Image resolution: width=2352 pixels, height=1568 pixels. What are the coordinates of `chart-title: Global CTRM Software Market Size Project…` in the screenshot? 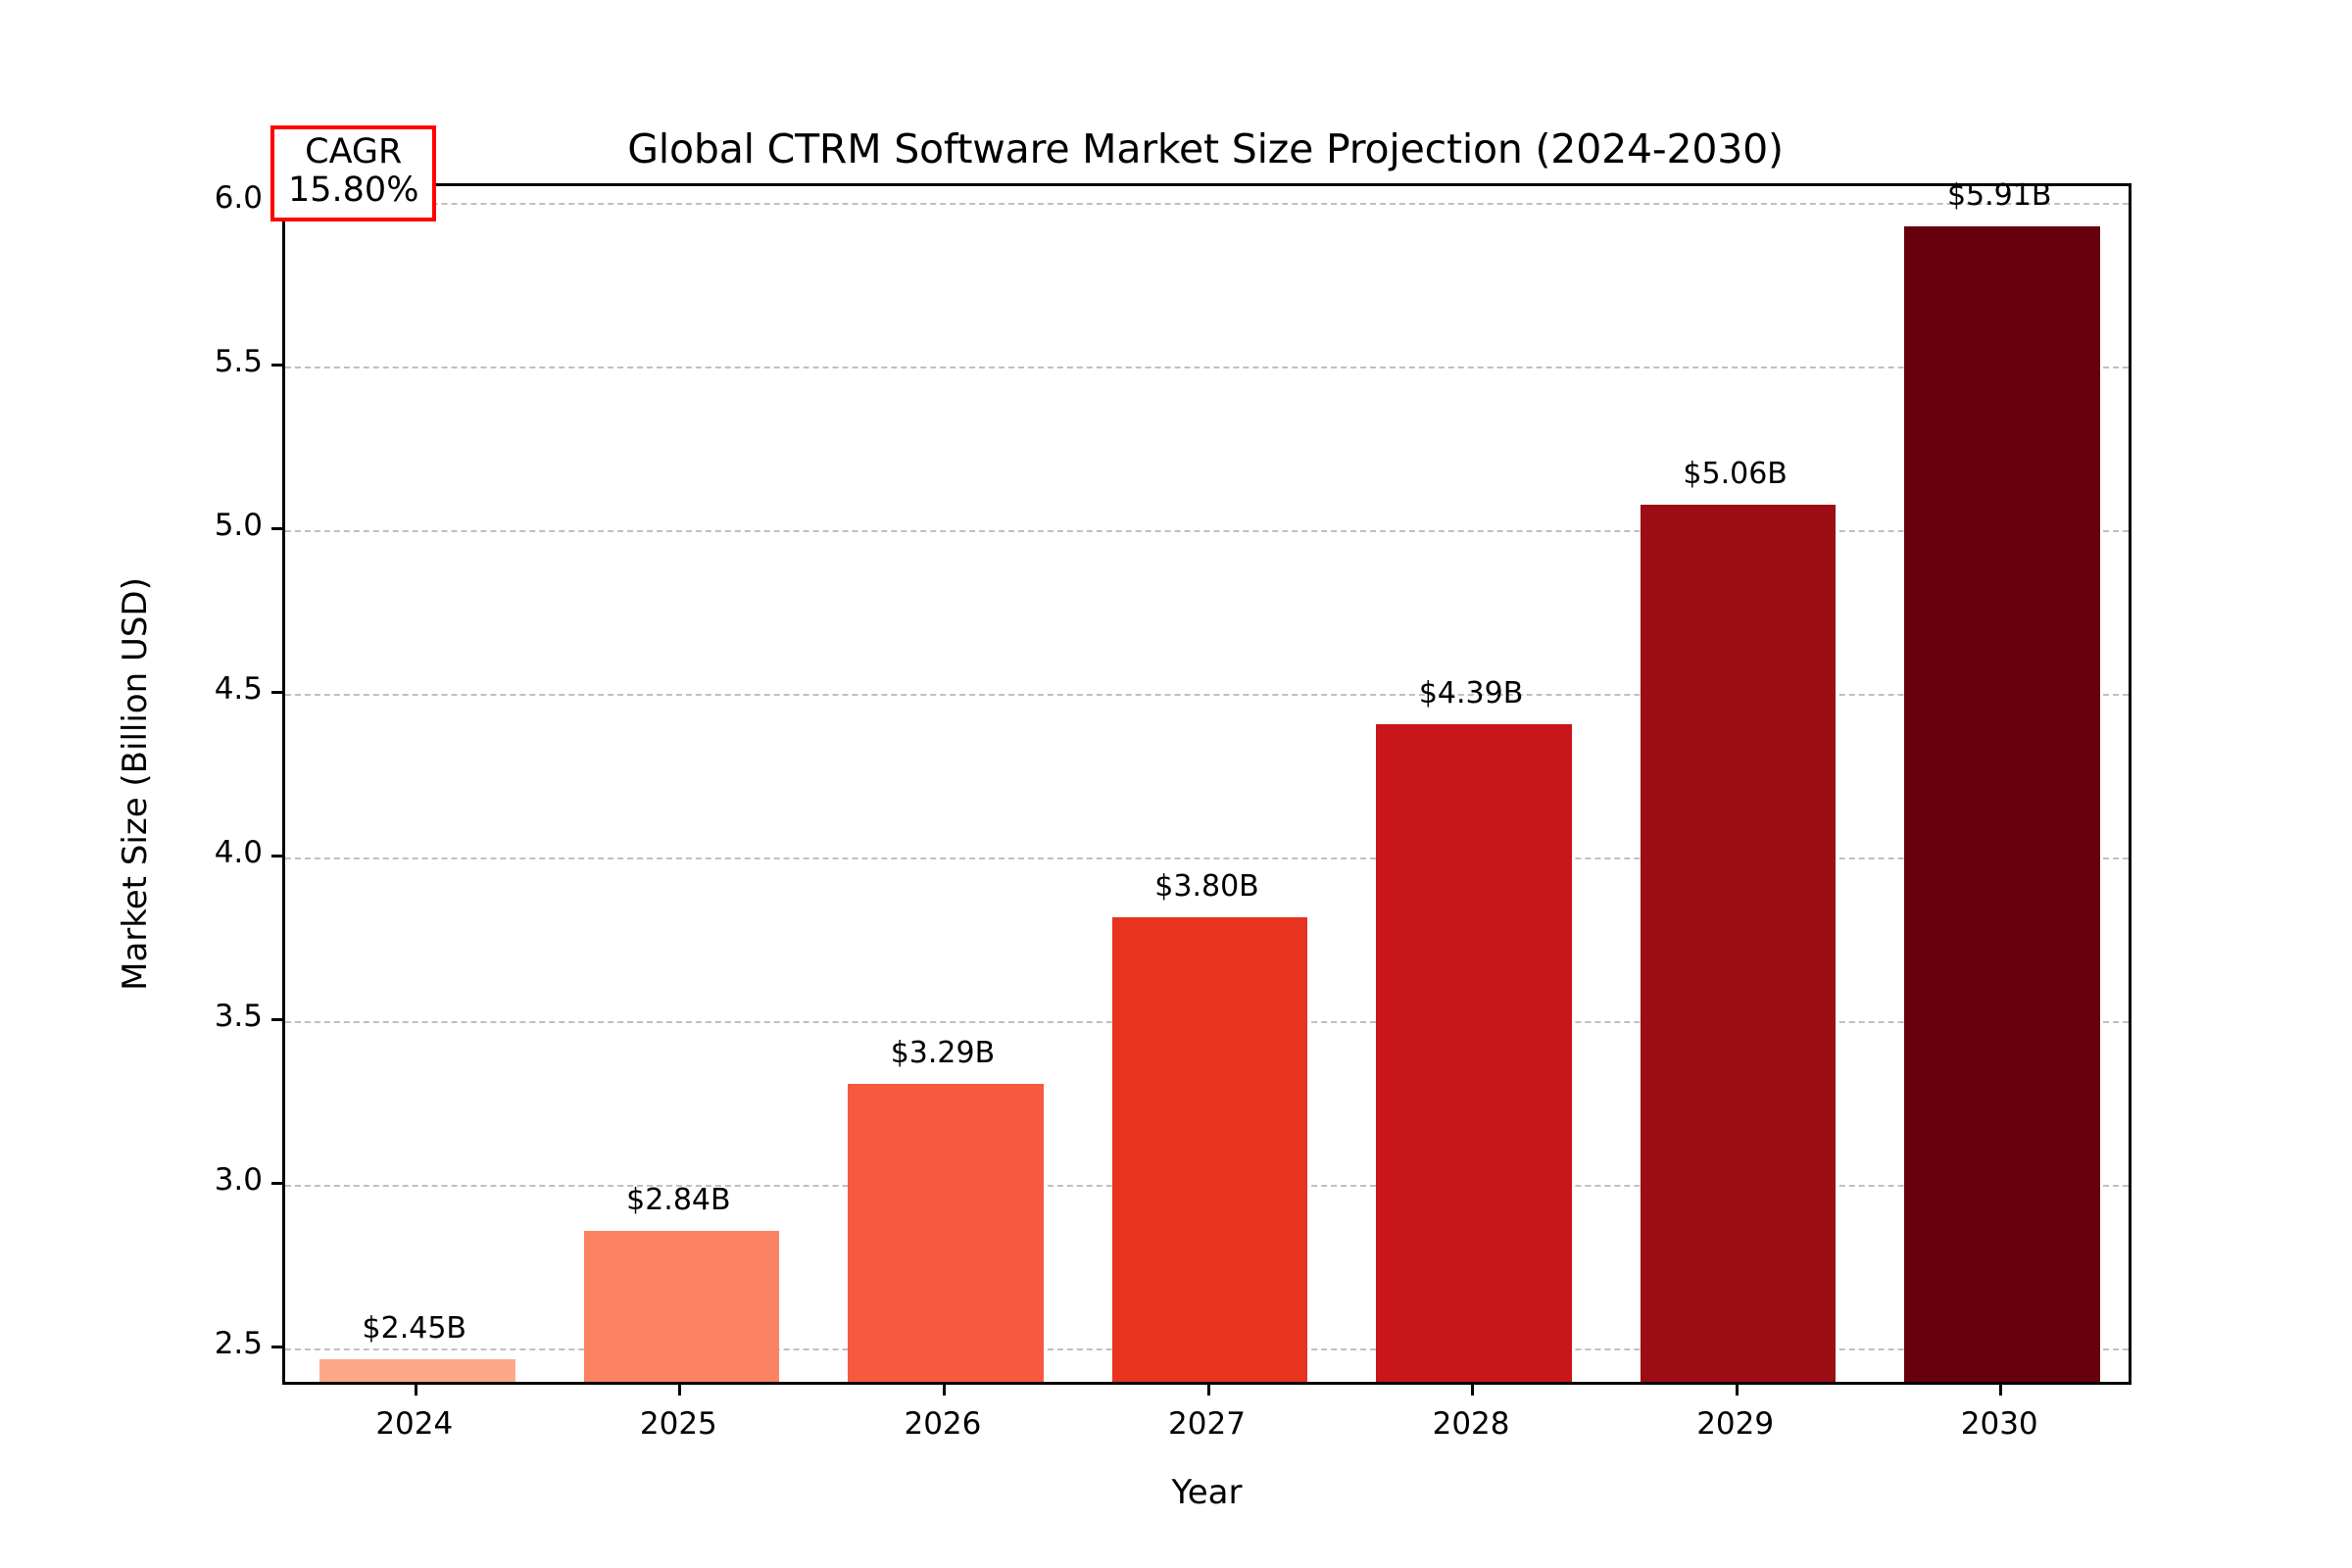 It's located at (1205, 148).